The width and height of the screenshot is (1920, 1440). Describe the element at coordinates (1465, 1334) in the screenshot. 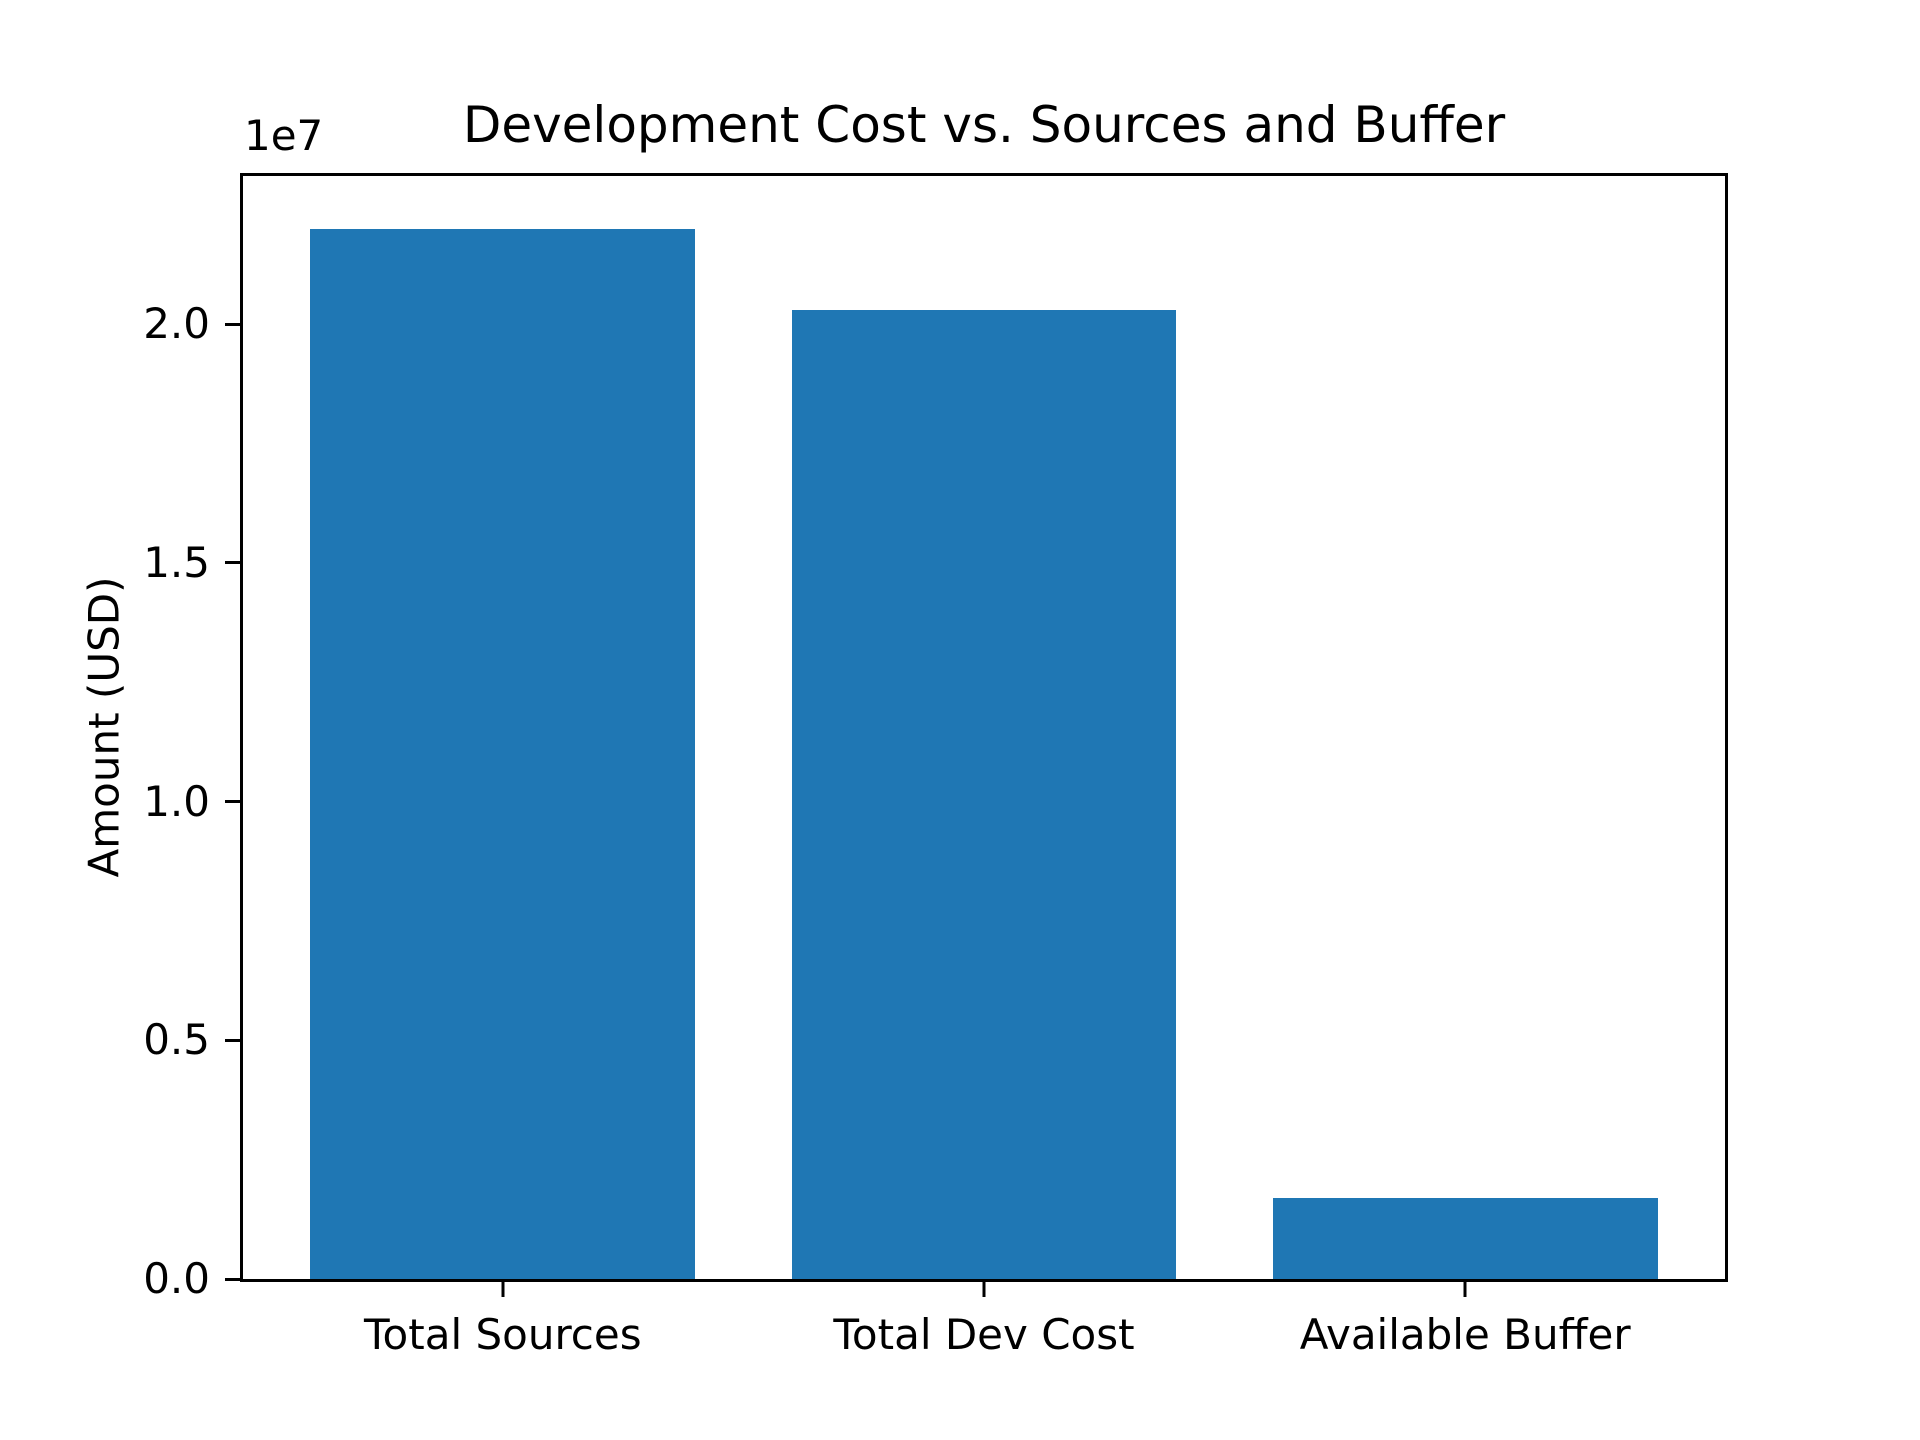

I see `x-tick-label-available-buffer: Available Buffer` at that location.